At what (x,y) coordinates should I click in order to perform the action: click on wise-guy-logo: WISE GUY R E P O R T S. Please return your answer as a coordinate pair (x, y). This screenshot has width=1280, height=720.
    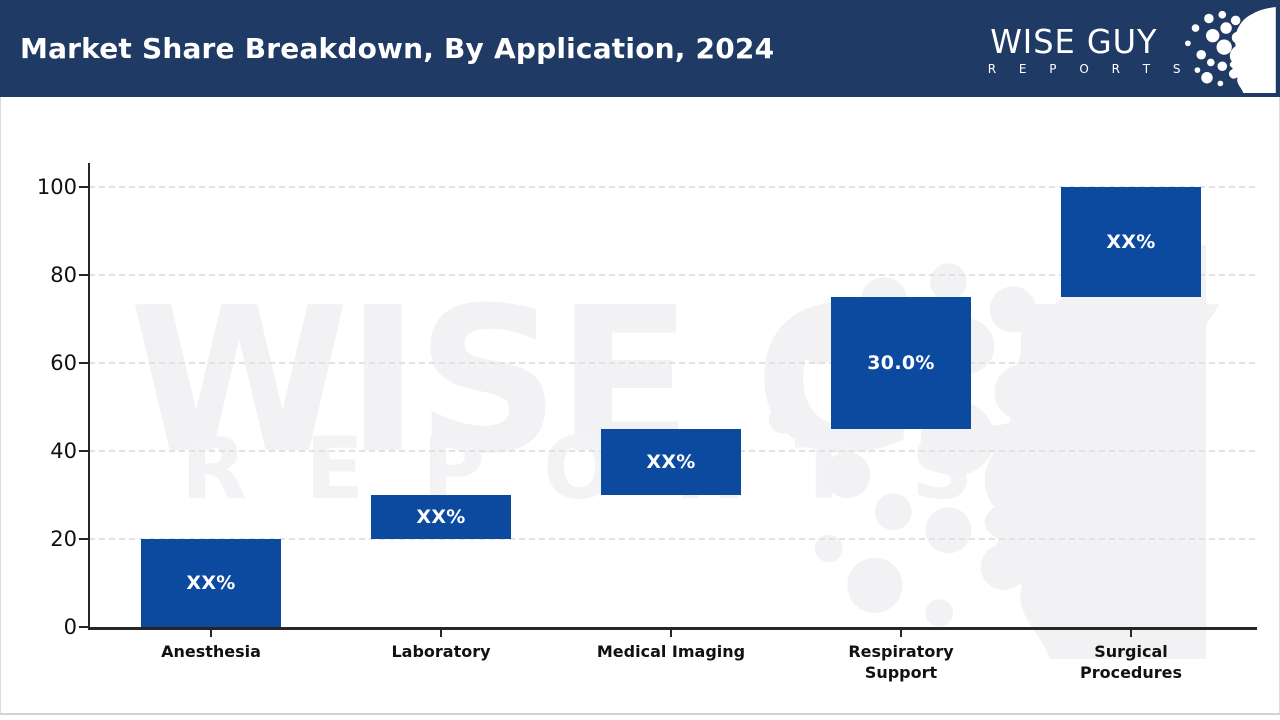
    Looking at the image, I should click on (1132, 48).